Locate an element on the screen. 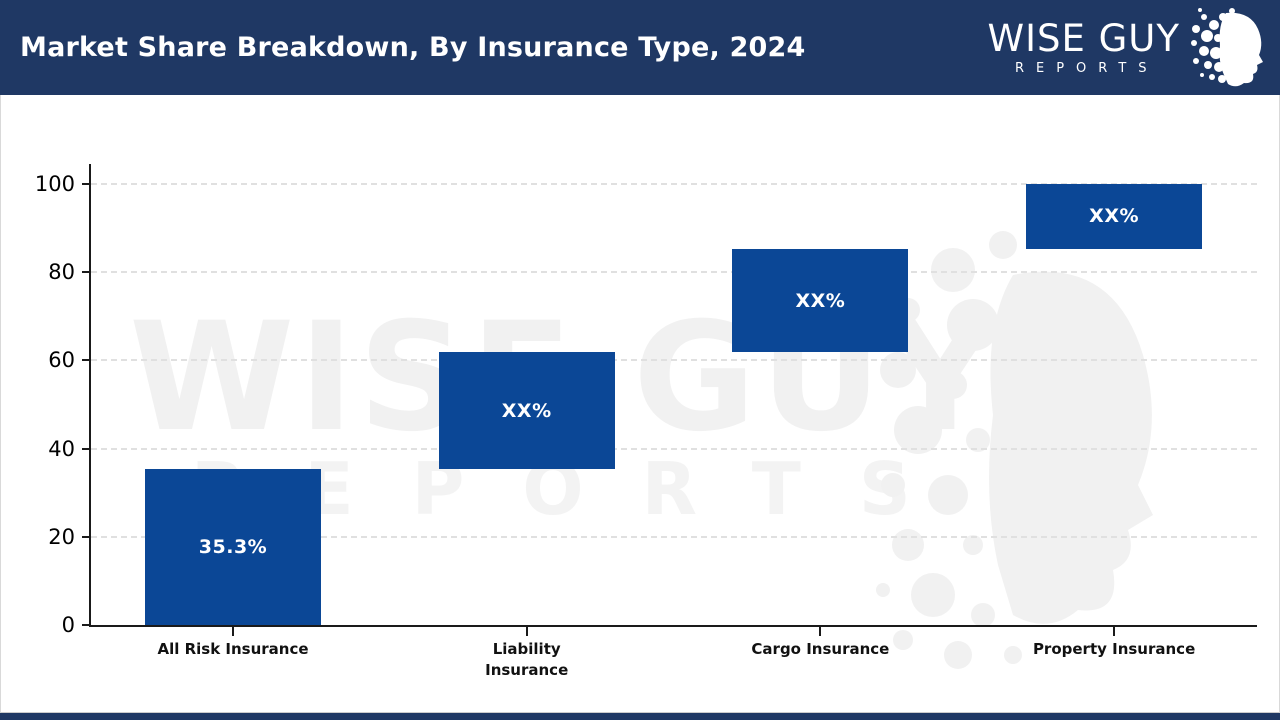 This screenshot has height=720, width=1280. brand-head-icon is located at coordinates (1227, 47).